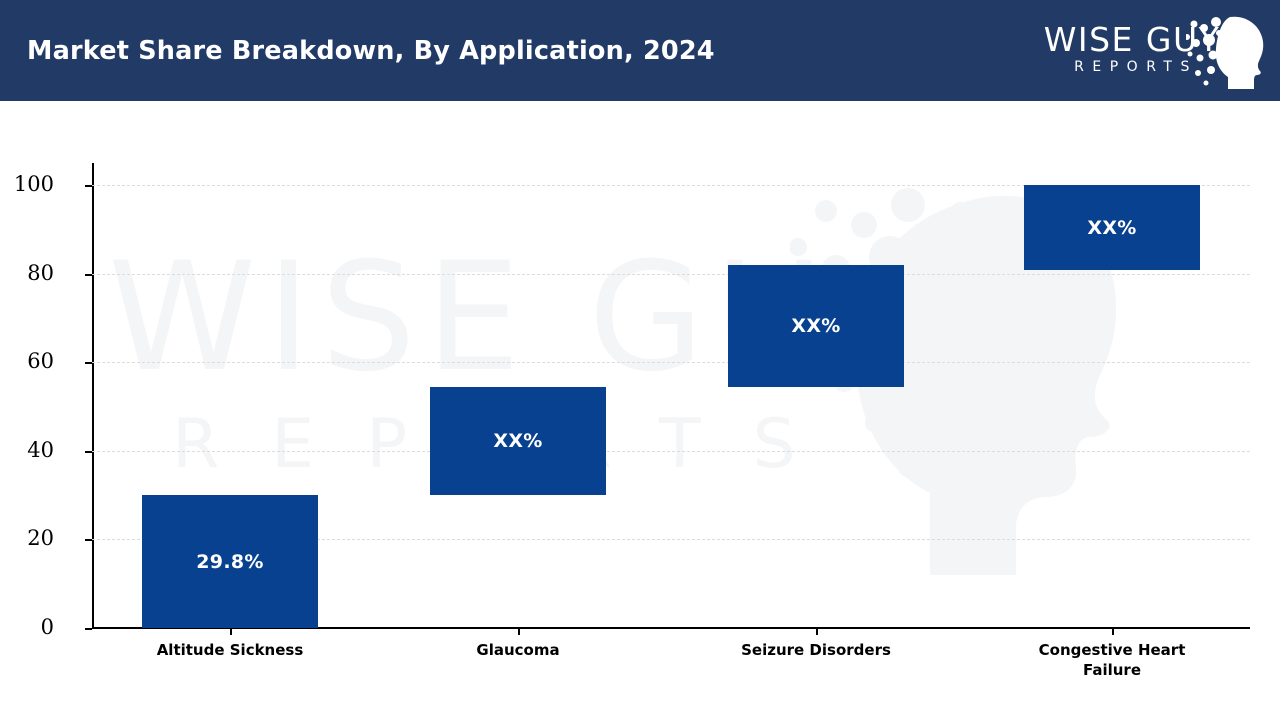 This screenshot has width=1280, height=720. Describe the element at coordinates (816, 650) in the screenshot. I see `x-tick-label-seizure-disorders: Seizure Disorders` at that location.